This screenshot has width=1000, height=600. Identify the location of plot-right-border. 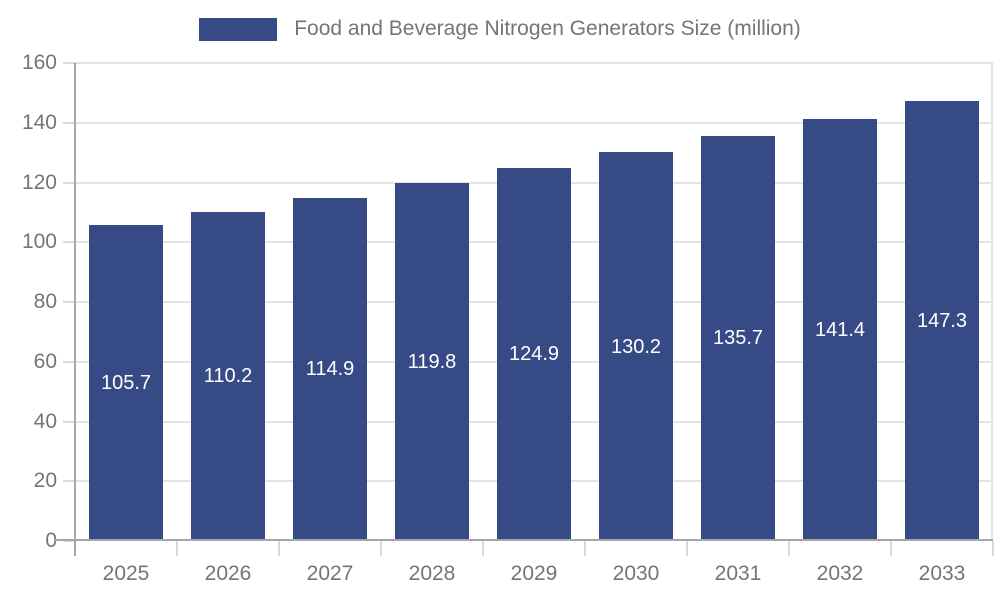
(992, 302).